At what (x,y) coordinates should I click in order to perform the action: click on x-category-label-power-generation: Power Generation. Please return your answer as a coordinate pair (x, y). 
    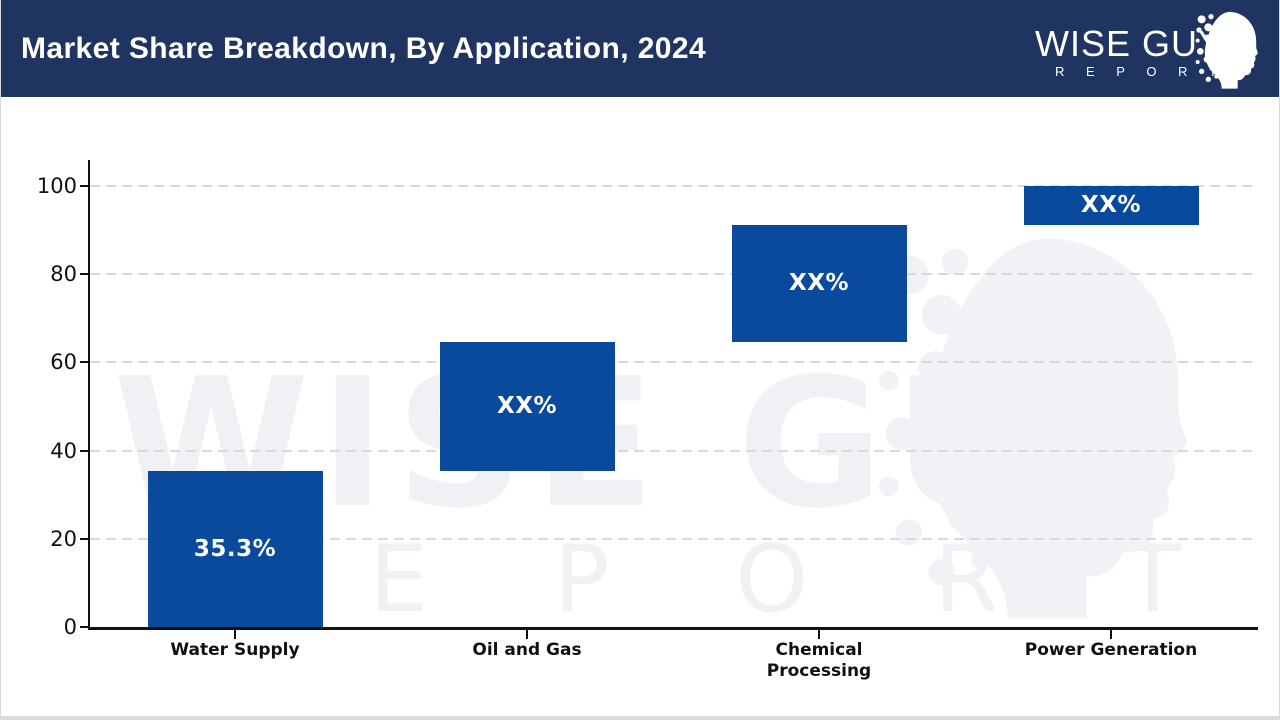
    Looking at the image, I should click on (1111, 650).